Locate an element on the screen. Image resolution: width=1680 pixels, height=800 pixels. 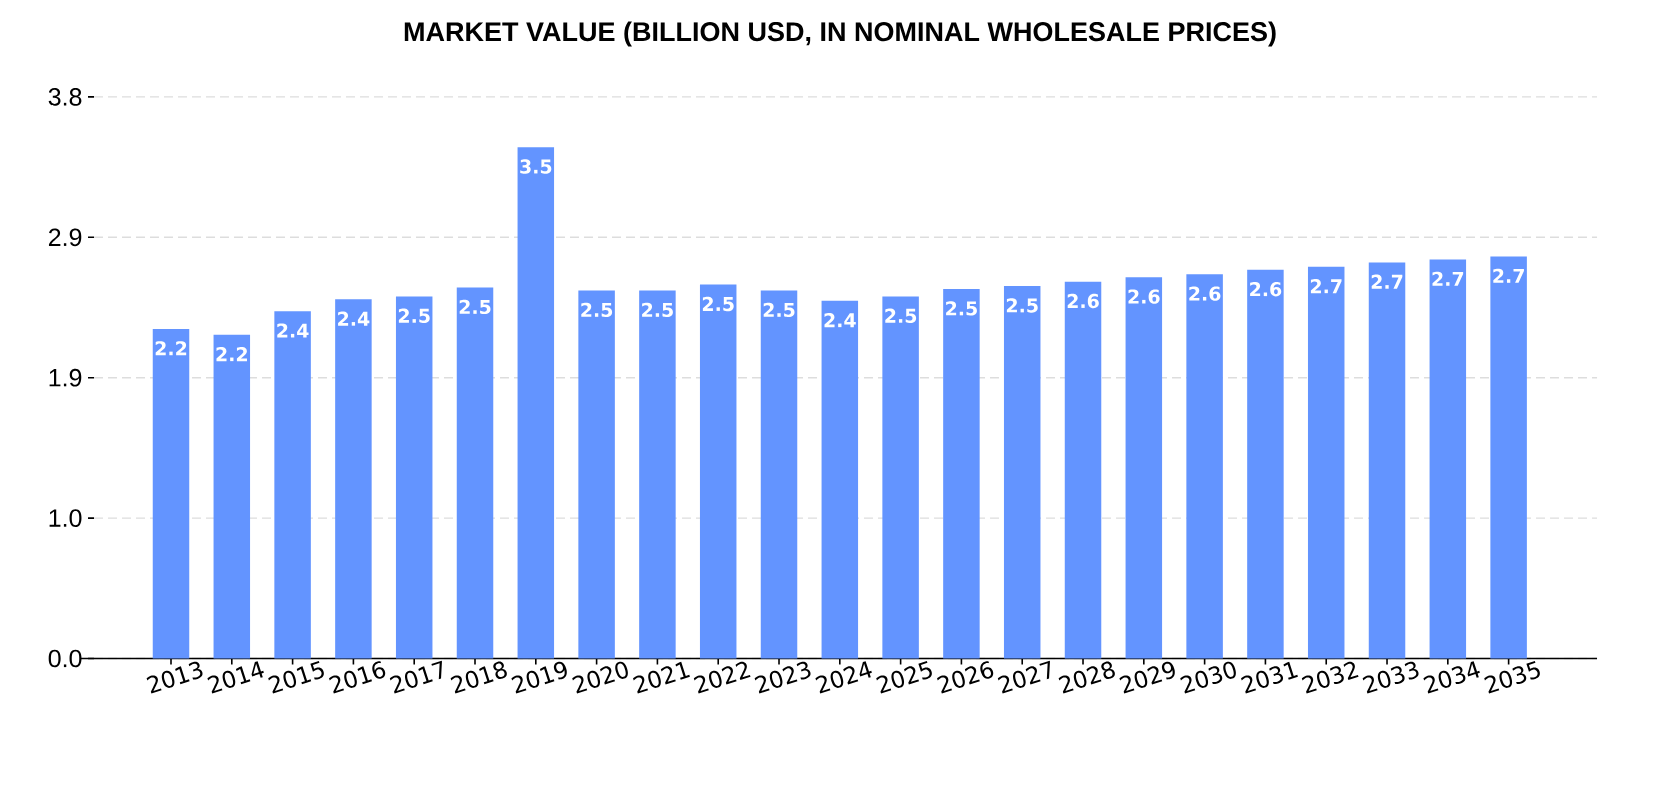
y-tick-label: 0.0 is located at coordinates (65, 658).